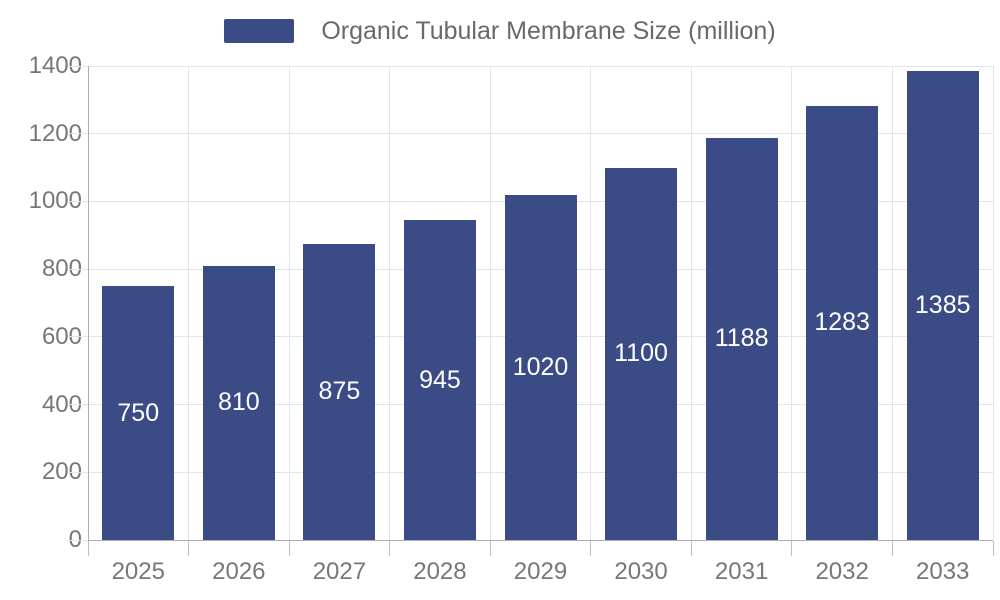 This screenshot has width=1000, height=600. I want to click on x-axis-label-2031: 2031, so click(741, 571).